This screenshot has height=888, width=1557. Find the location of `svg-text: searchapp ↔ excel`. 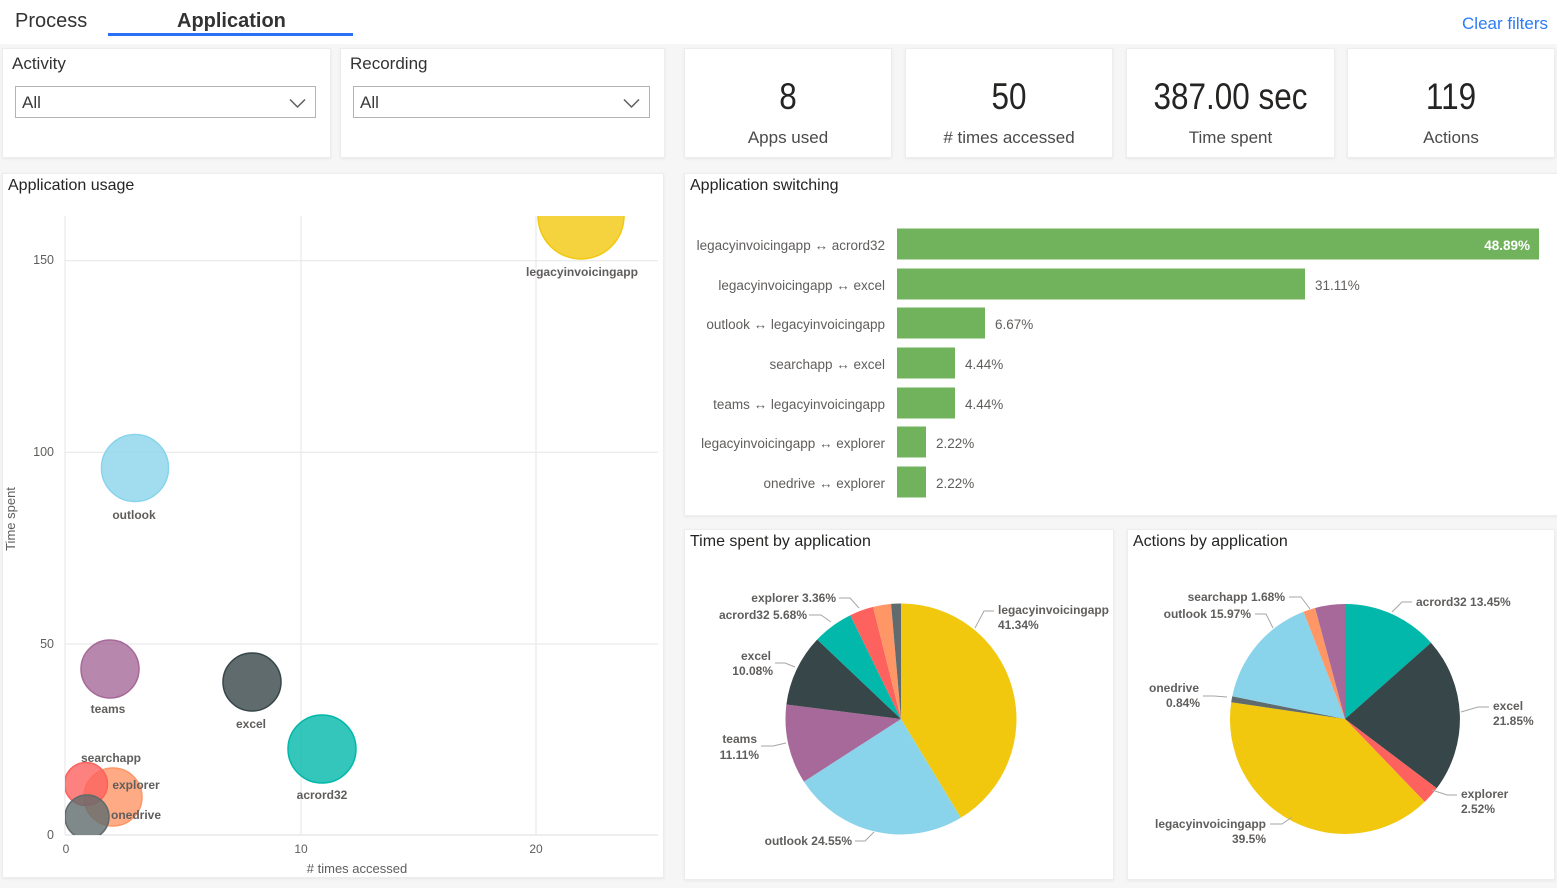

svg-text: searchapp ↔ excel is located at coordinates (827, 364).